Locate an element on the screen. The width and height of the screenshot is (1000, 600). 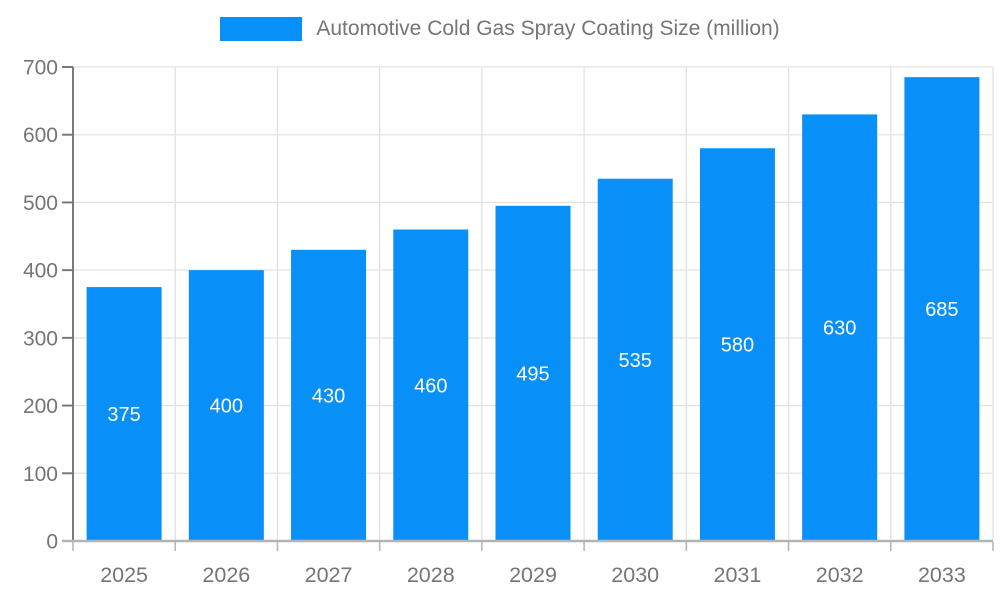
bar-2025 is located at coordinates (124, 413).